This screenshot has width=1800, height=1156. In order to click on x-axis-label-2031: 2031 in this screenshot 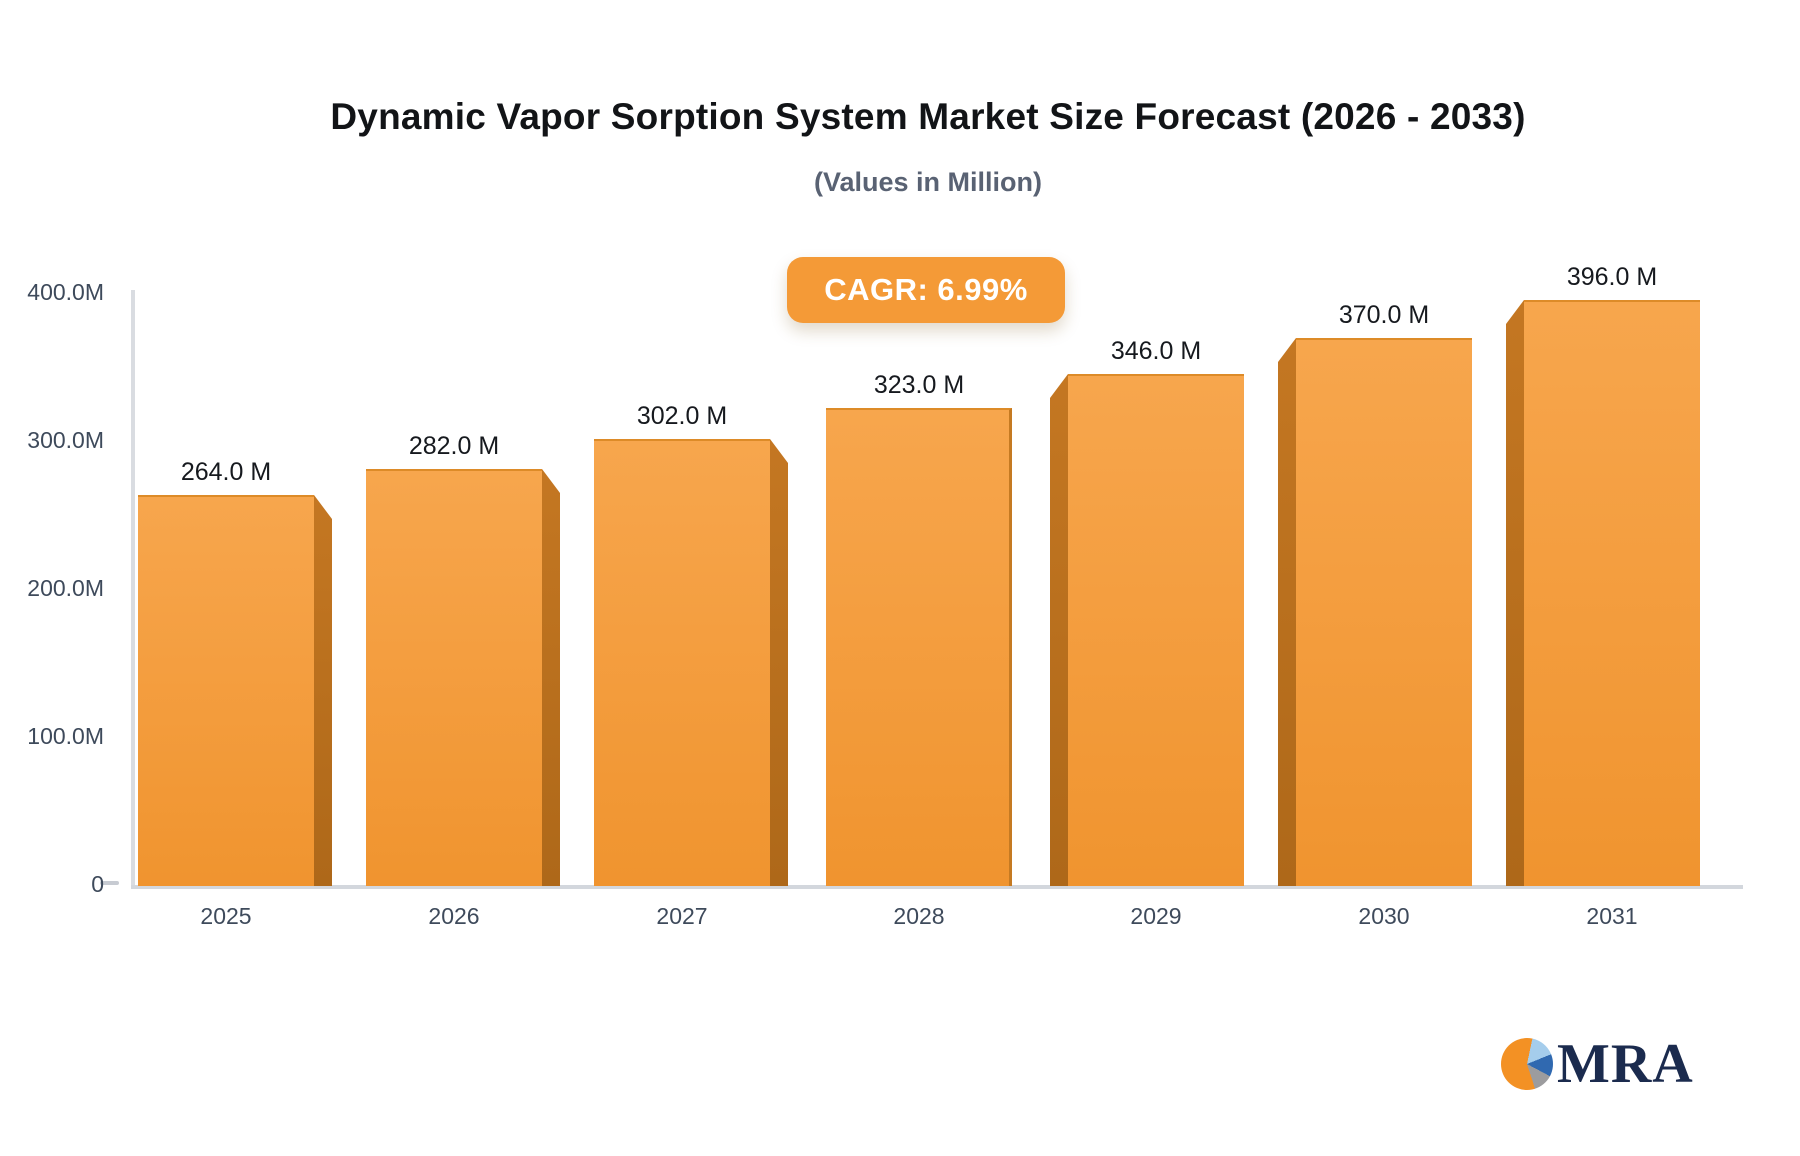, I will do `click(1612, 916)`.